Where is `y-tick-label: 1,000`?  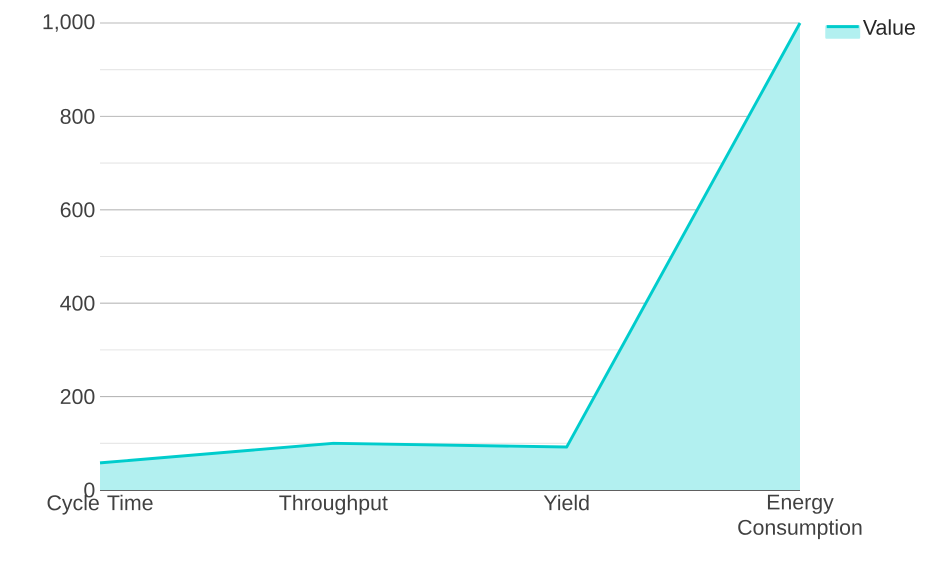
y-tick-label: 1,000 is located at coordinates (69, 23).